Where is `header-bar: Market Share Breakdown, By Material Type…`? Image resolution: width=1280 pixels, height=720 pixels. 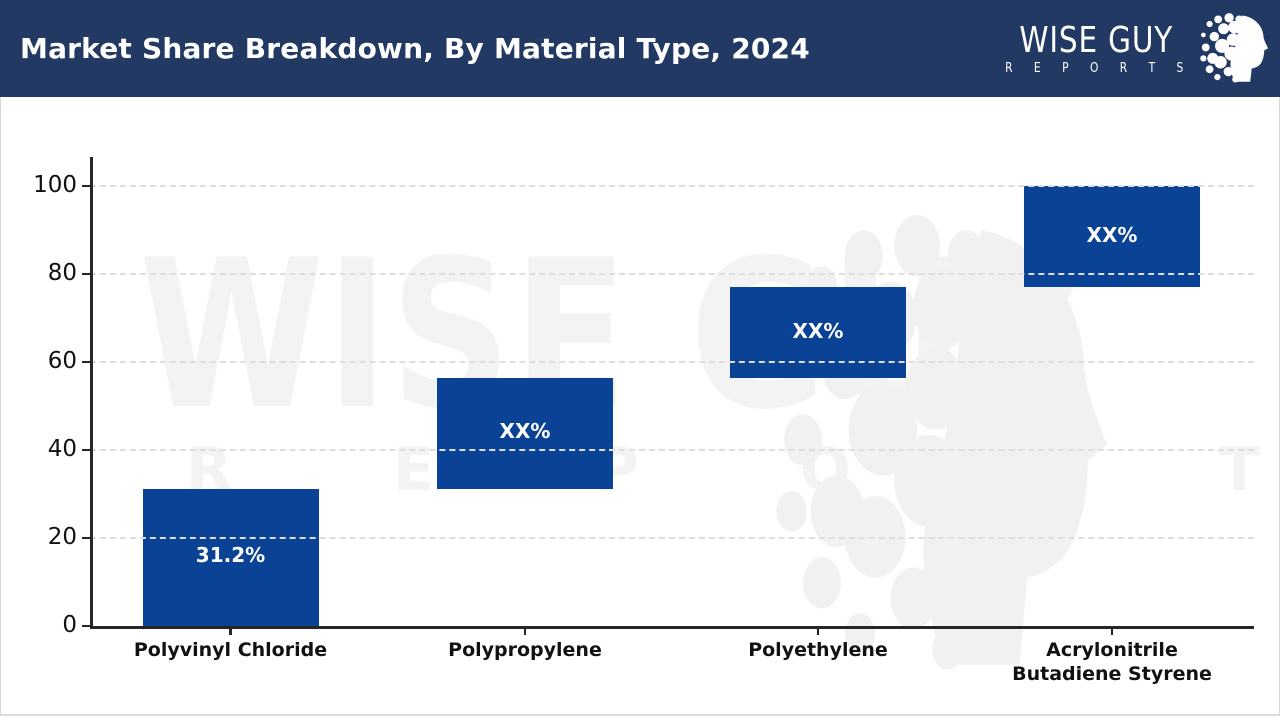
header-bar: Market Share Breakdown, By Material Type… is located at coordinates (640, 48).